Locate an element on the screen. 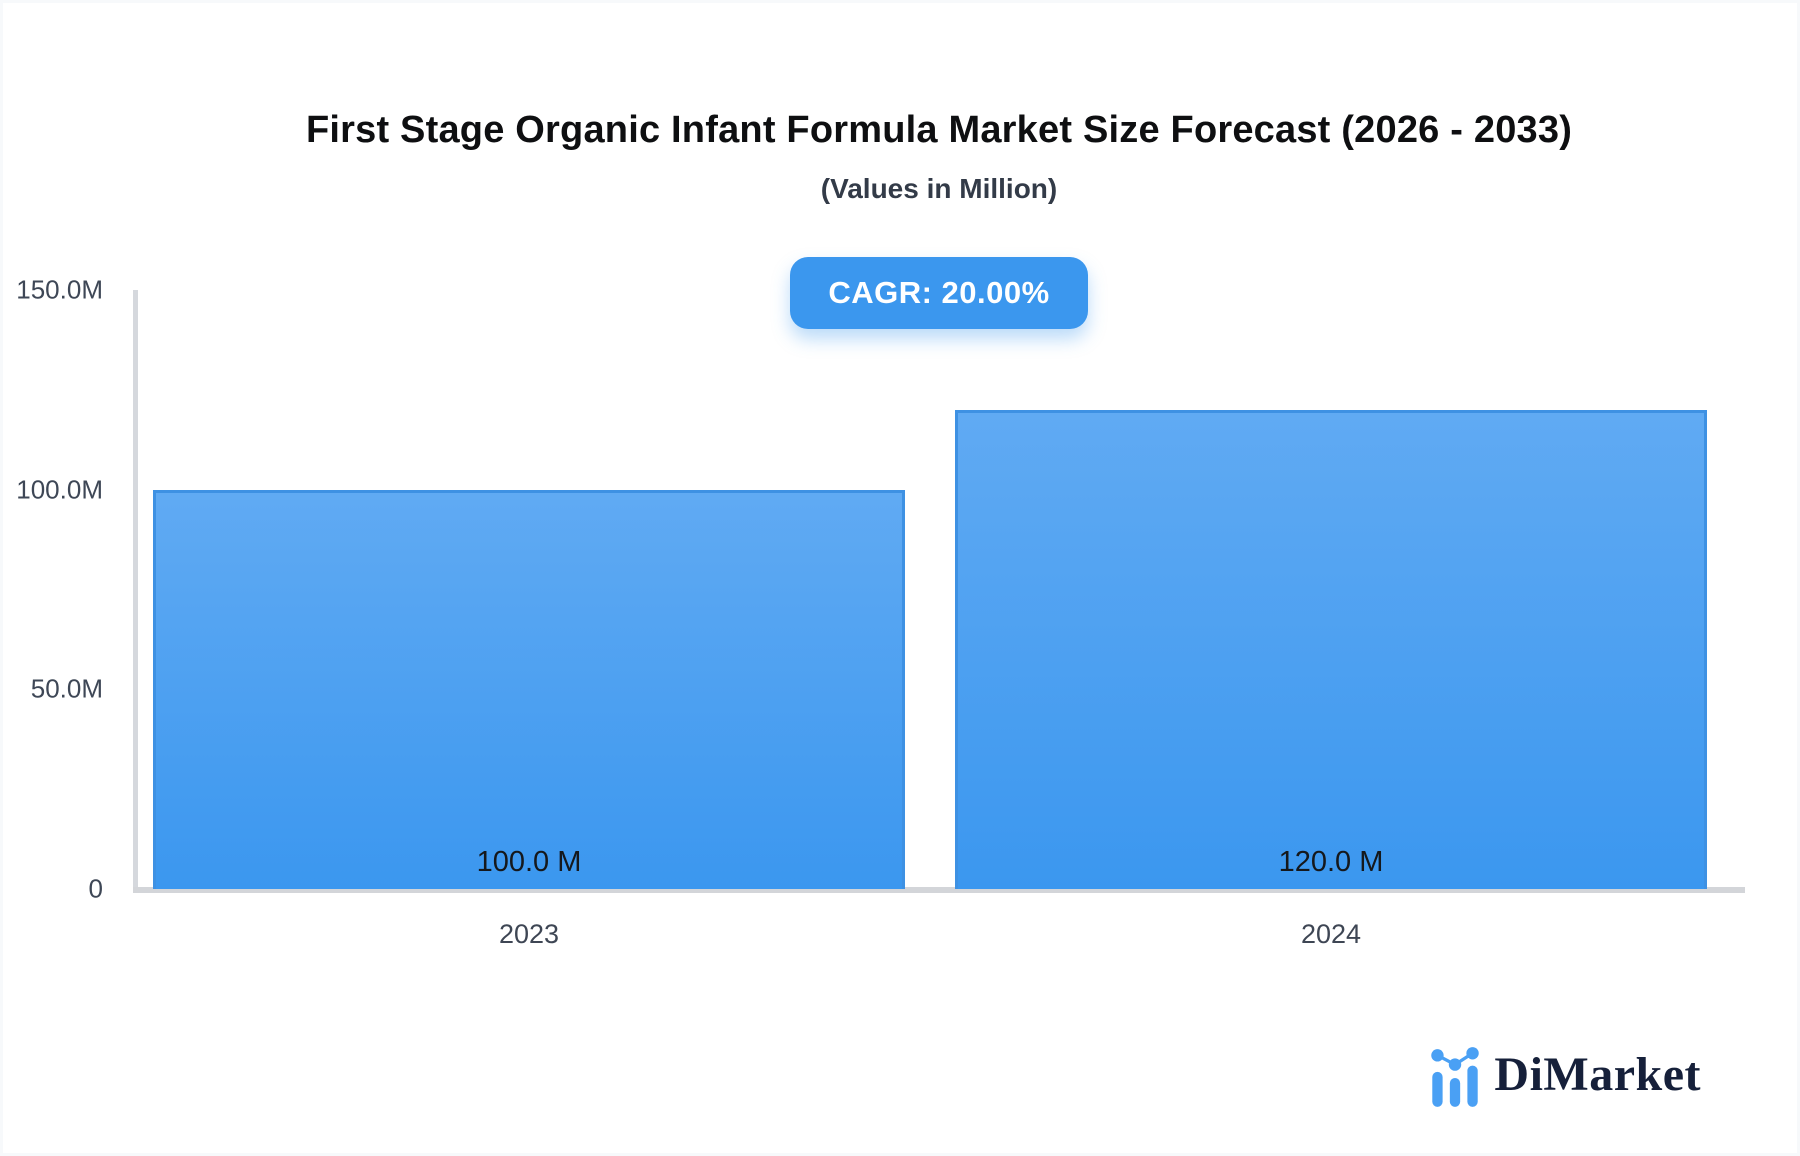 Image resolution: width=1800 pixels, height=1156 pixels. x-axis-baseline is located at coordinates (939, 890).